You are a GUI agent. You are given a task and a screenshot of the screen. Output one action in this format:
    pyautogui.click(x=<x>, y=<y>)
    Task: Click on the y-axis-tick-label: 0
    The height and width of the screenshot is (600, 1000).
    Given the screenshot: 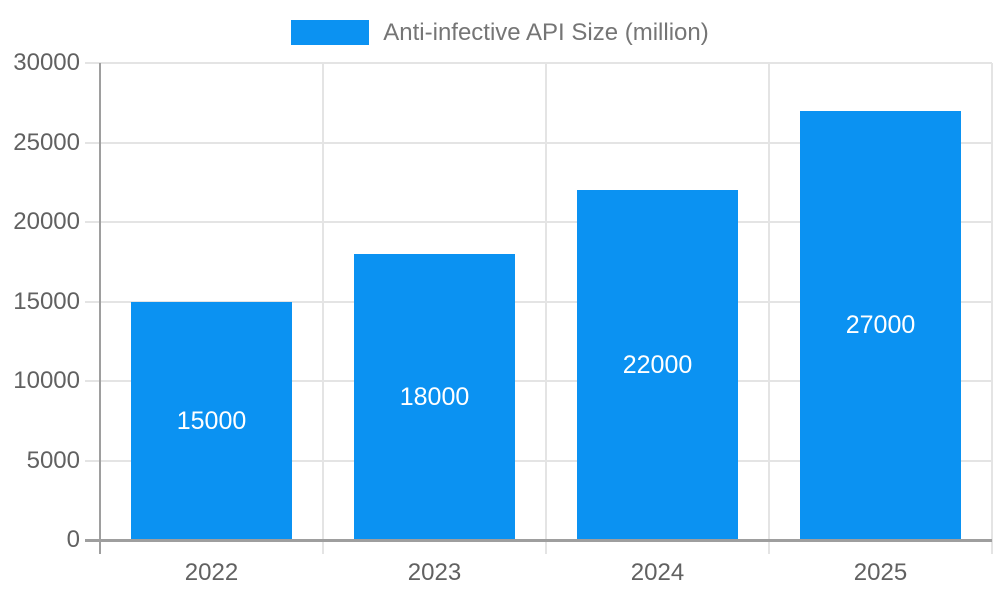 What is the action you would take?
    pyautogui.click(x=73, y=539)
    